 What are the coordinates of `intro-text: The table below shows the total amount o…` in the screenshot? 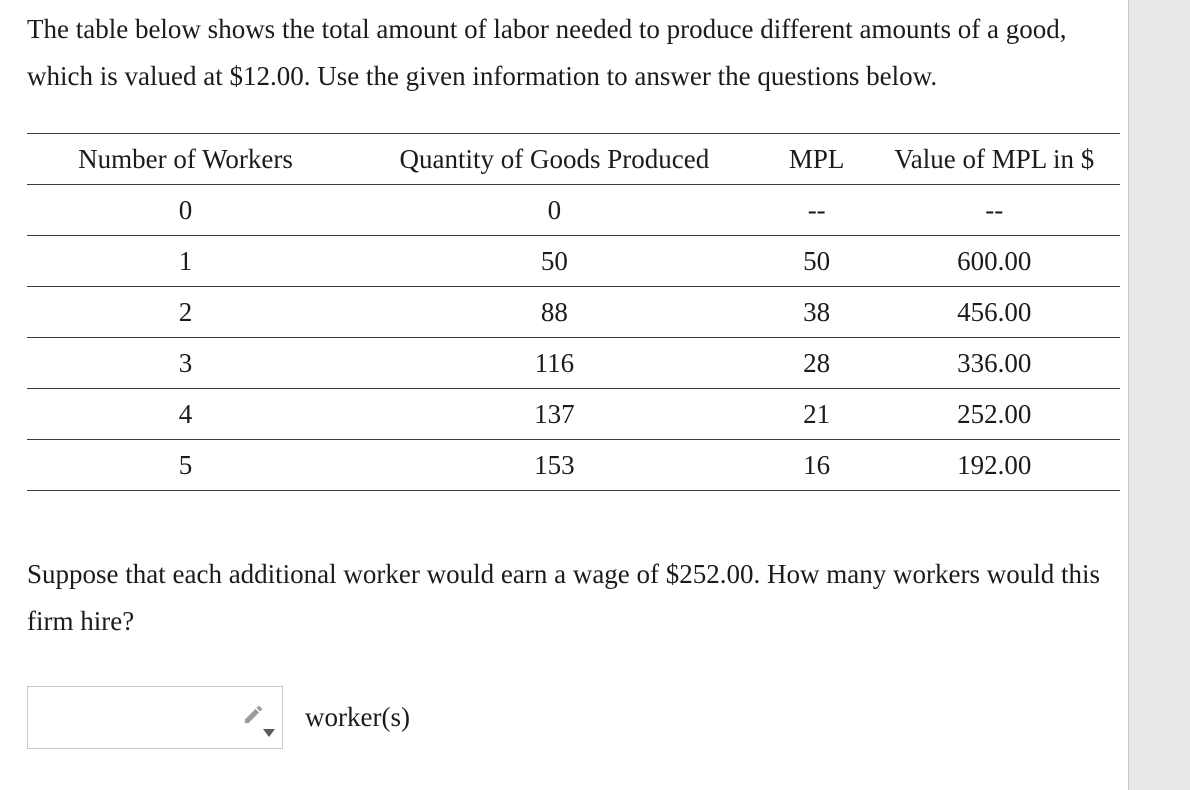 It's located at (547, 52).